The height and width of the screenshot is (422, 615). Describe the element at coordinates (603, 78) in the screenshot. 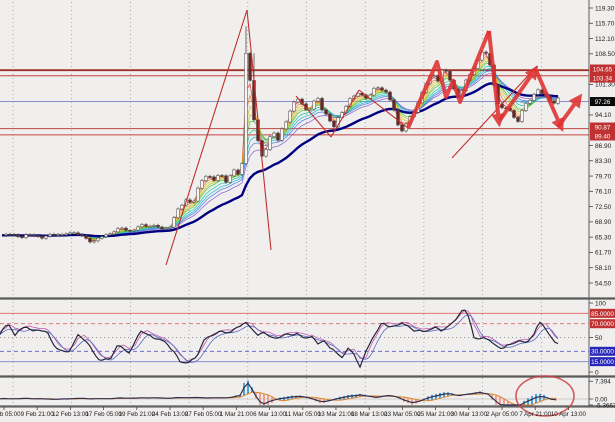

I see `price-line-badge: 103.34` at that location.